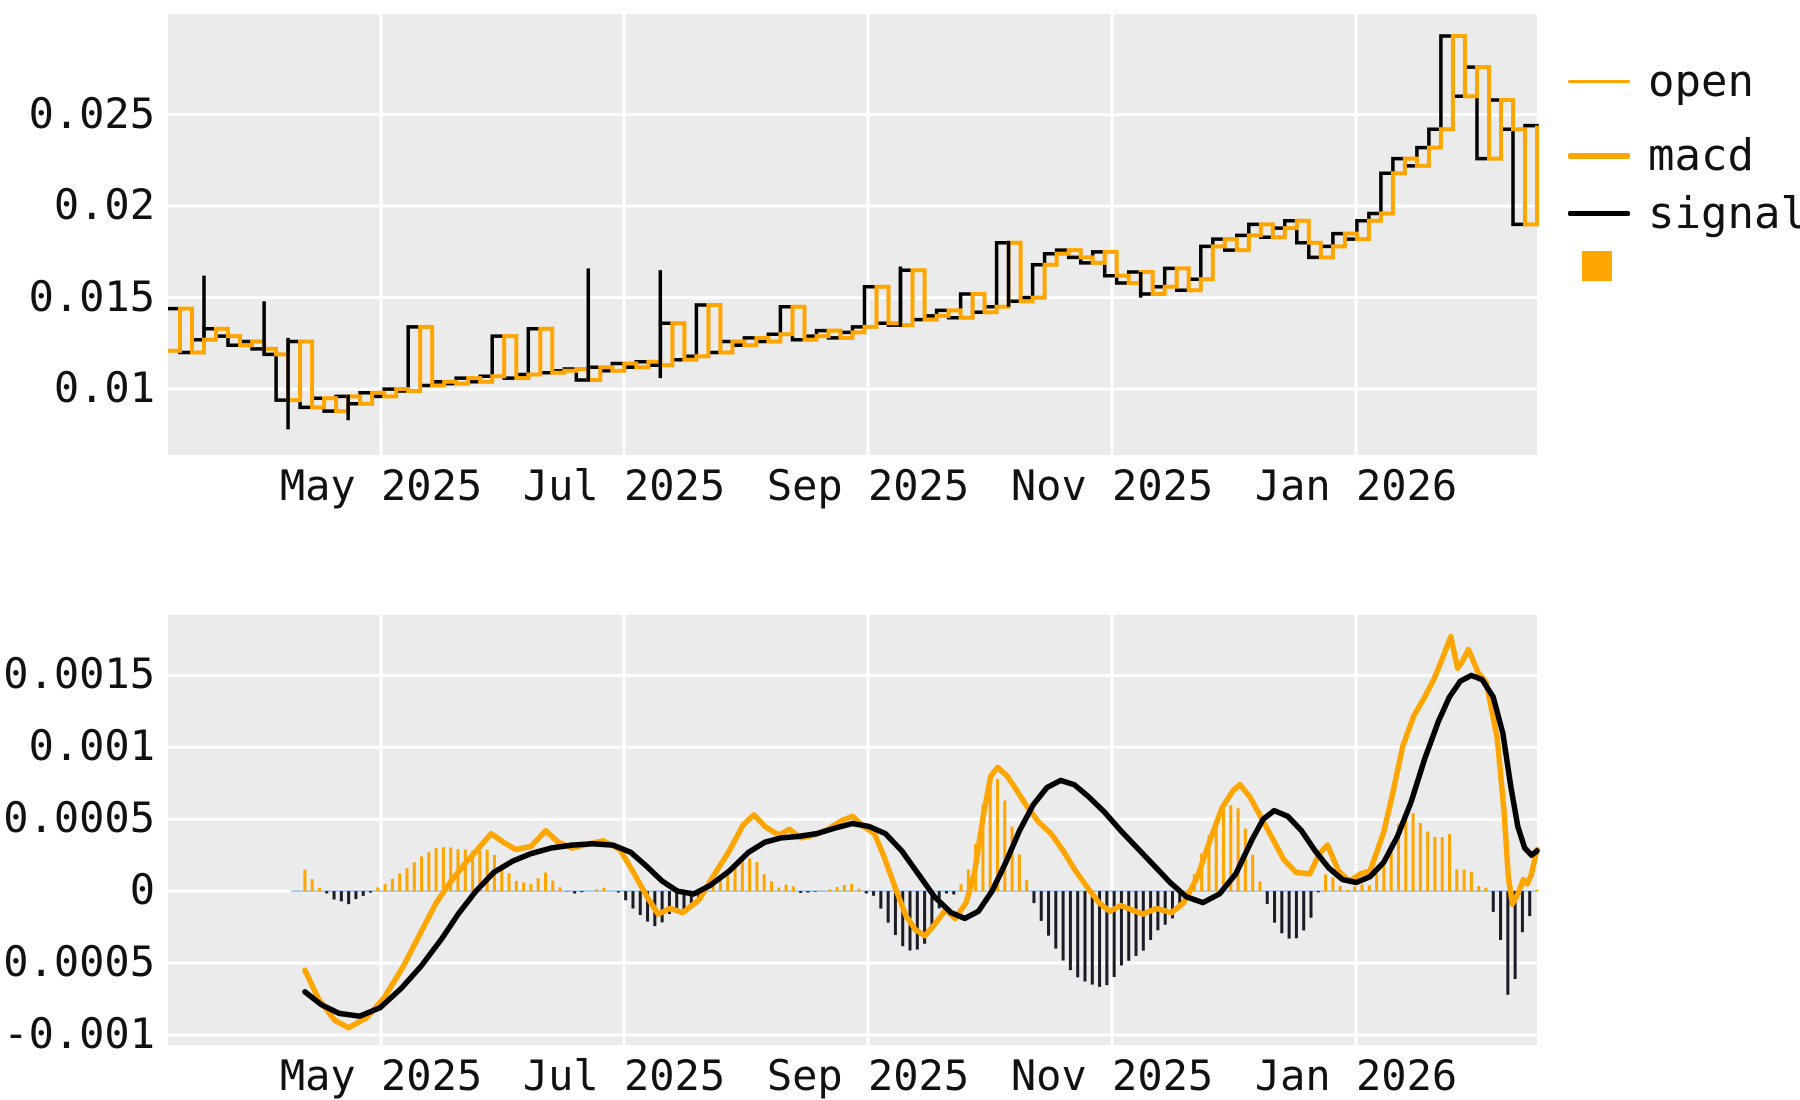 Image resolution: width=1800 pixels, height=1100 pixels. I want to click on histogram-square-swatch-icon, so click(1597, 266).